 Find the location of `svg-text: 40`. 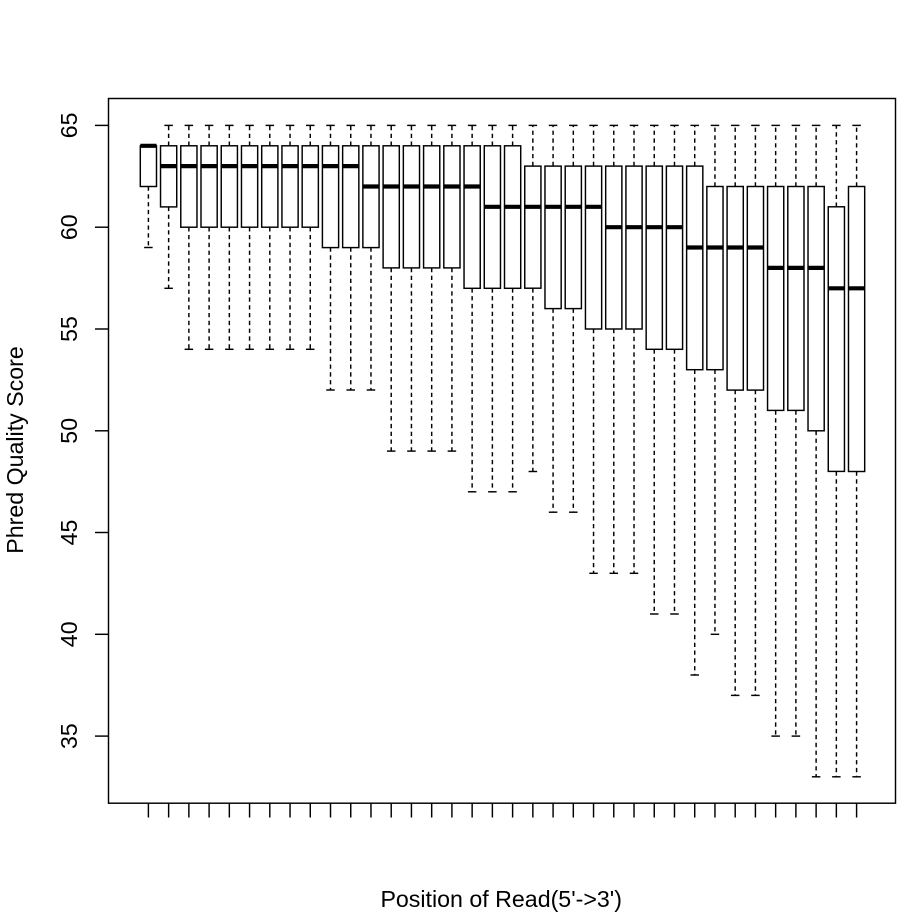

svg-text: 40 is located at coordinates (69, 634).